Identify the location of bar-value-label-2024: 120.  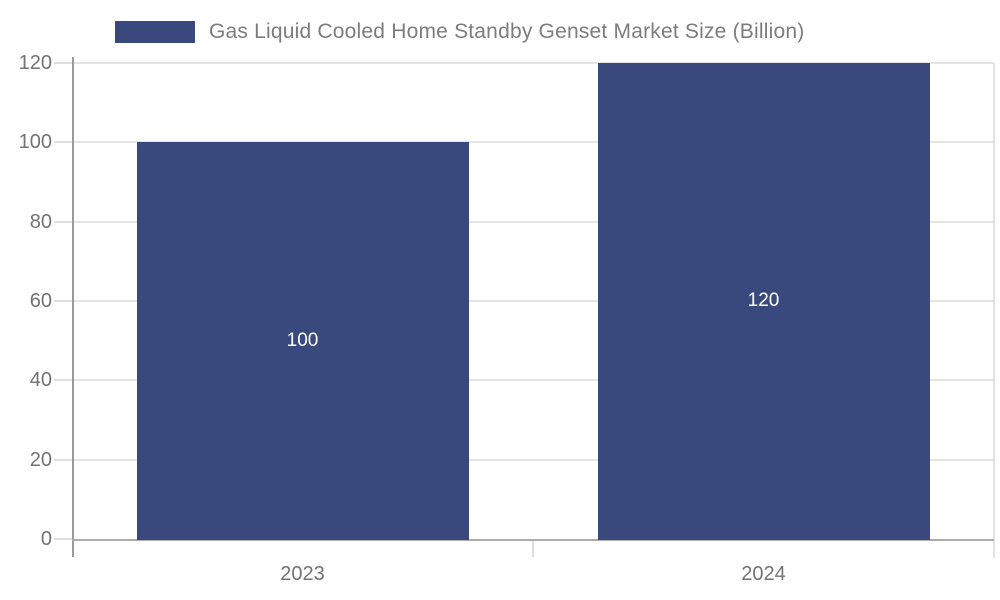
(763, 300).